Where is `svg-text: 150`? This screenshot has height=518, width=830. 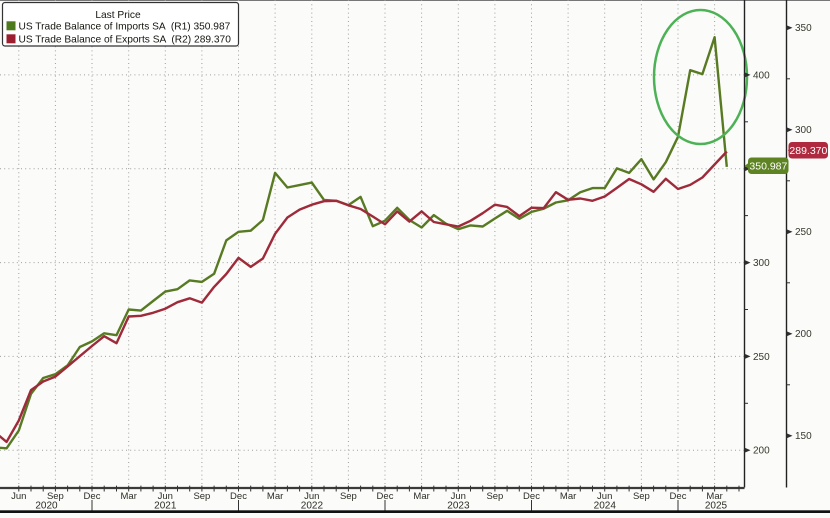 svg-text: 150 is located at coordinates (803, 436).